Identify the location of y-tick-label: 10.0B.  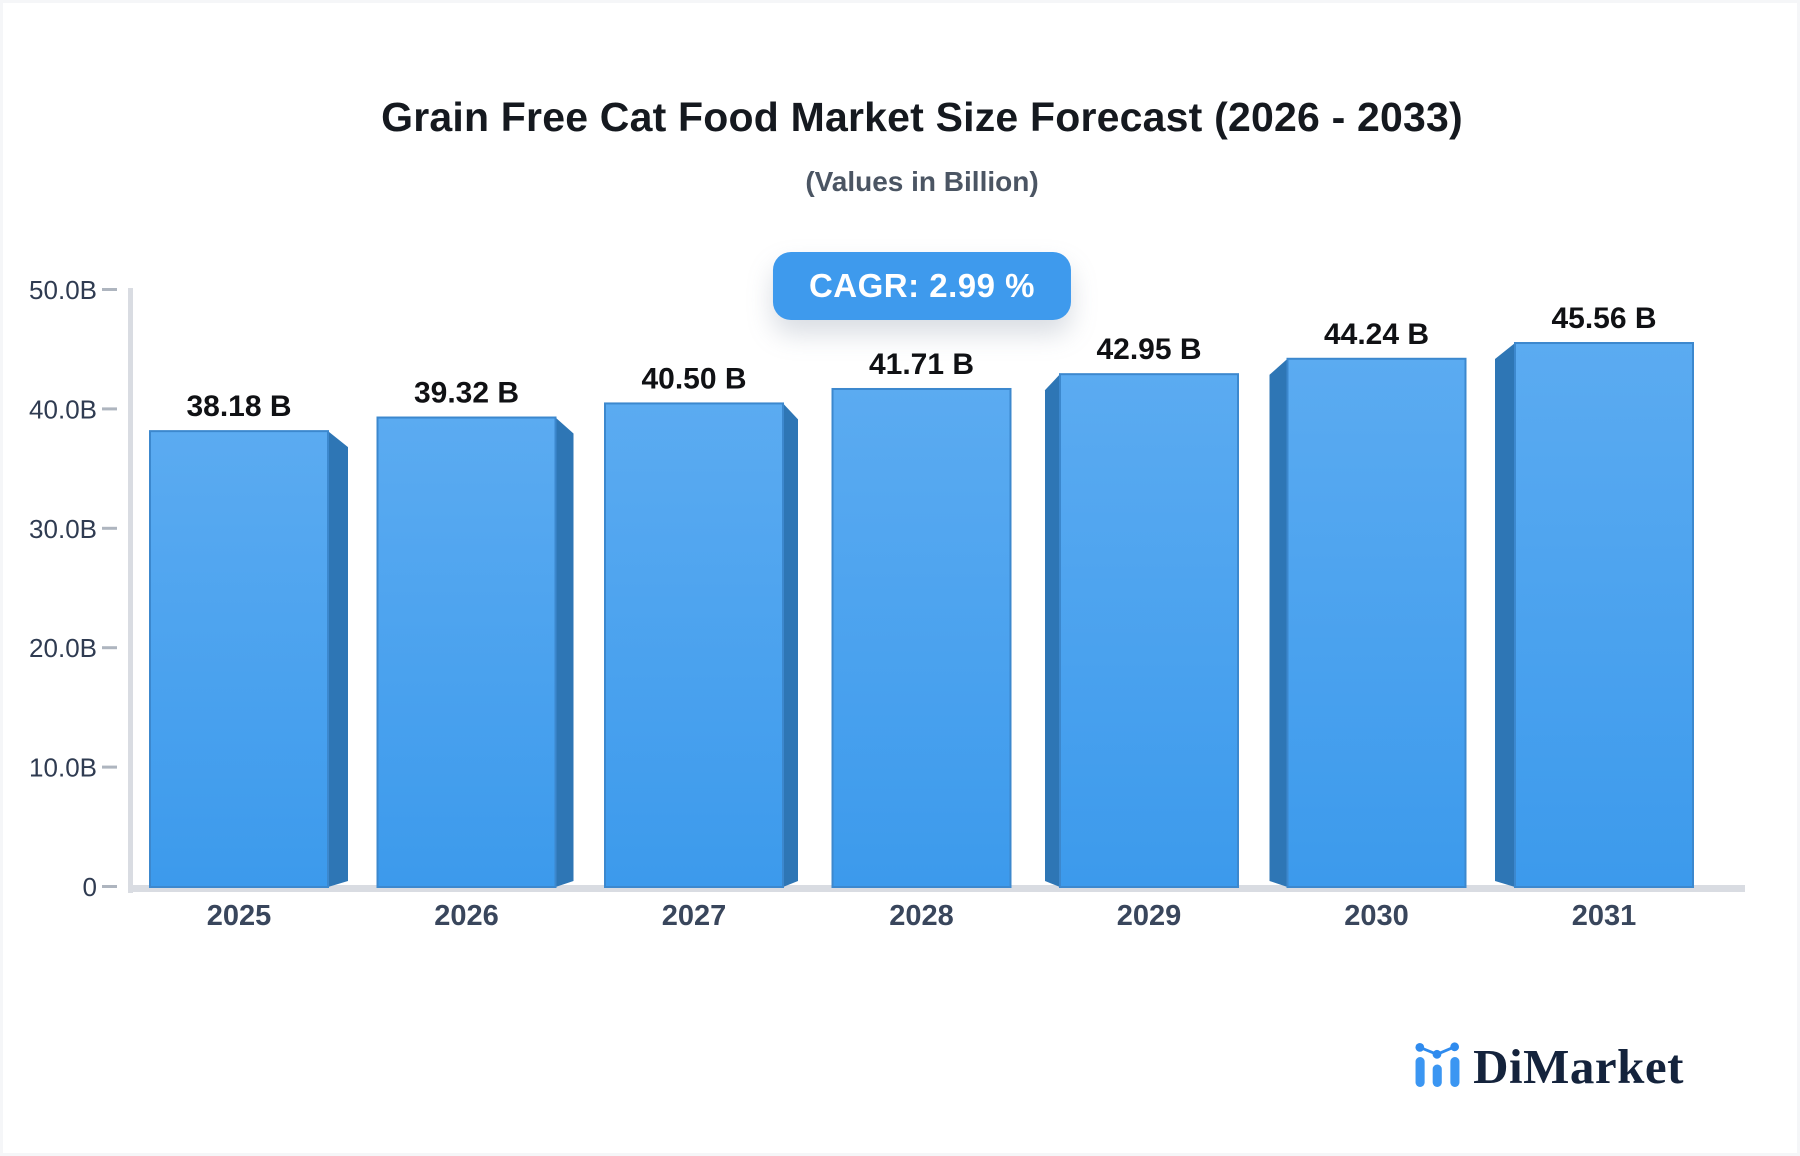
(63, 768).